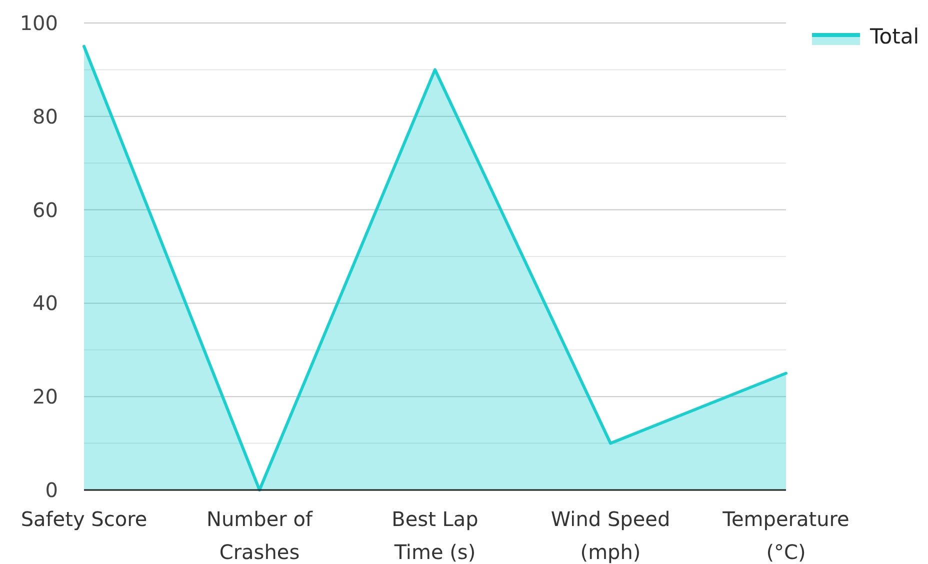 This screenshot has width=928, height=564. I want to click on x-tick-label: Safety Score, so click(84, 519).